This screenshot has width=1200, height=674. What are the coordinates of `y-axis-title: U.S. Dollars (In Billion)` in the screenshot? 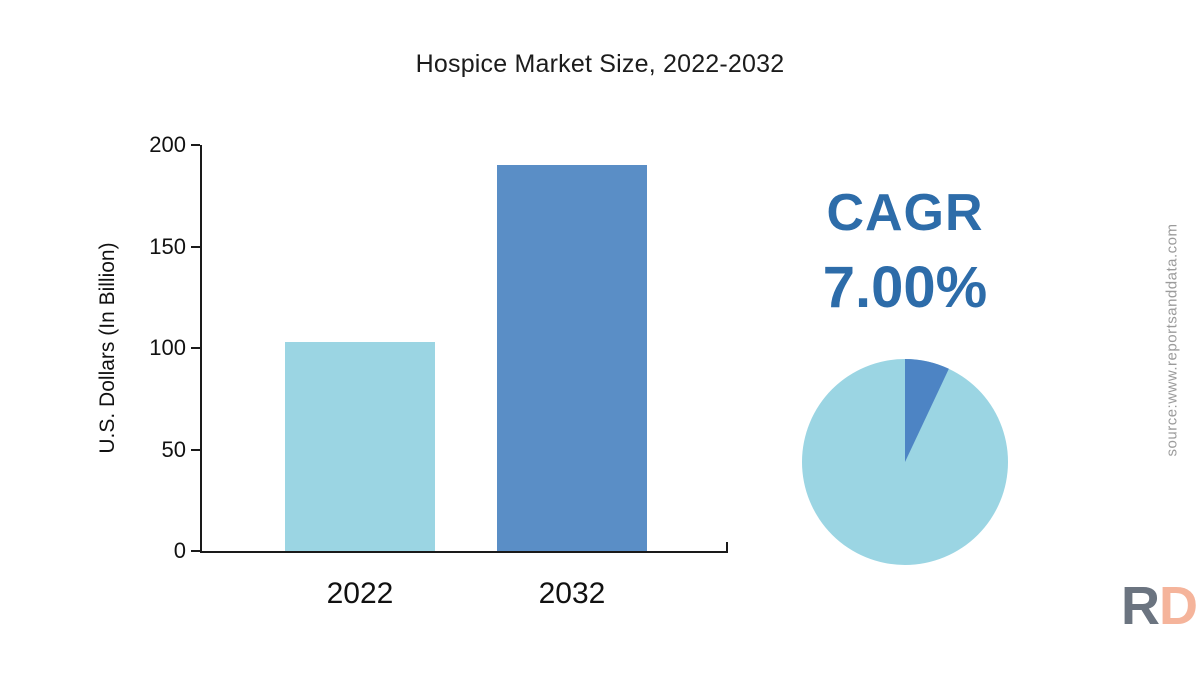 It's located at (107, 348).